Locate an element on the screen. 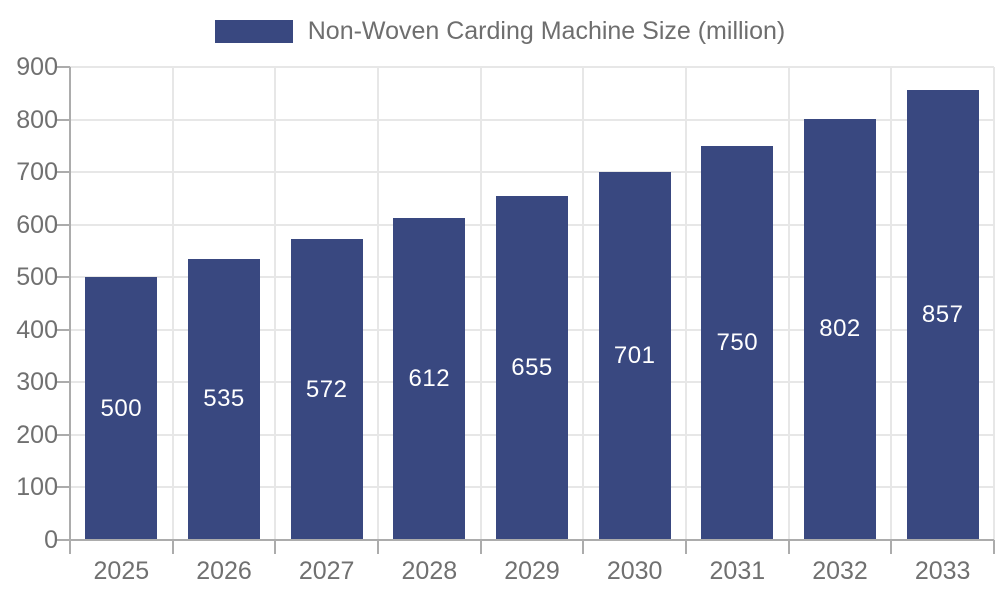 Image resolution: width=1000 pixels, height=600 pixels. bar-value-label: 612 is located at coordinates (429, 379).